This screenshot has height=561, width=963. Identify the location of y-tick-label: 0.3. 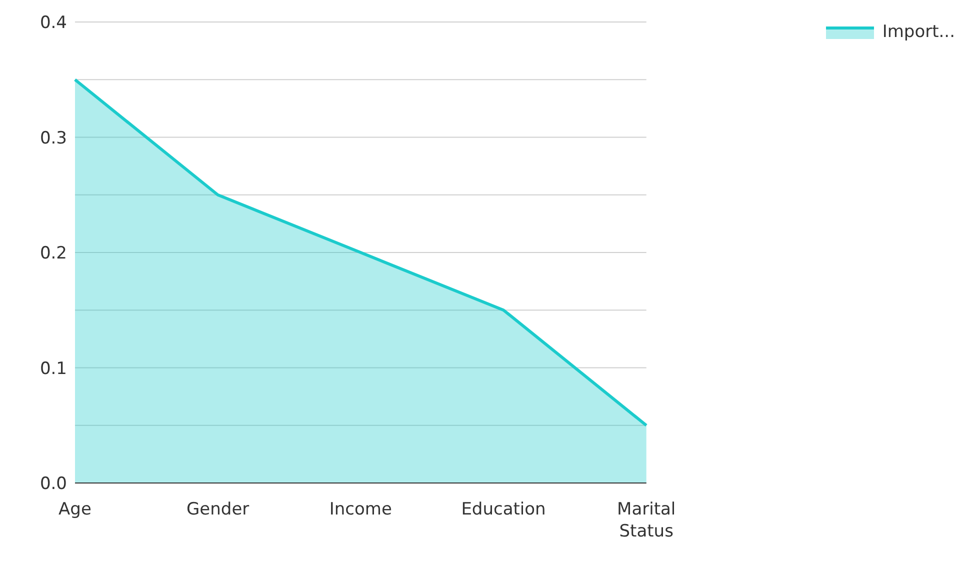
(53, 138).